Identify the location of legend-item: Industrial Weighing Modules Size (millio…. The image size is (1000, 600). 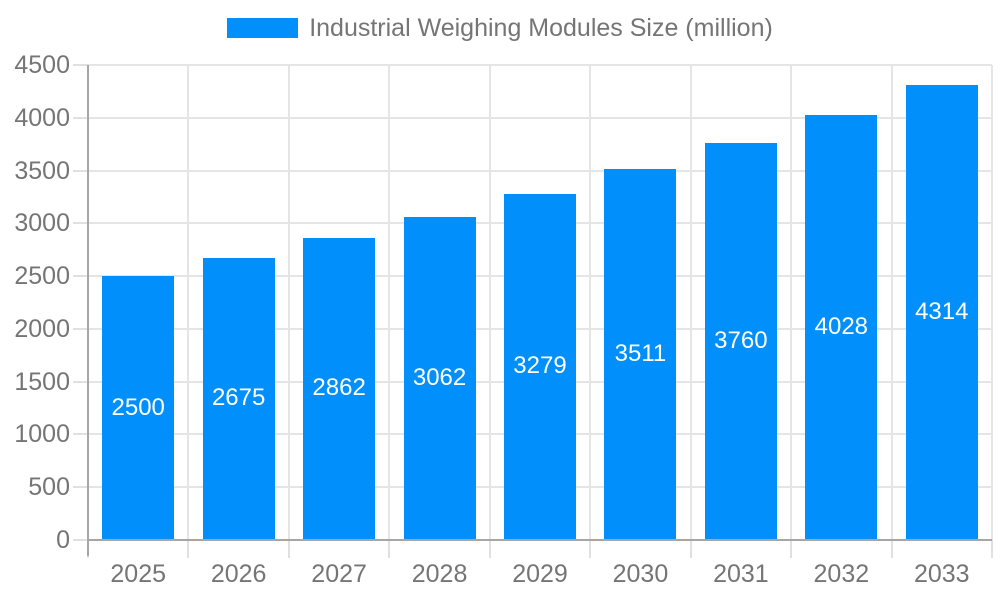
(500, 28).